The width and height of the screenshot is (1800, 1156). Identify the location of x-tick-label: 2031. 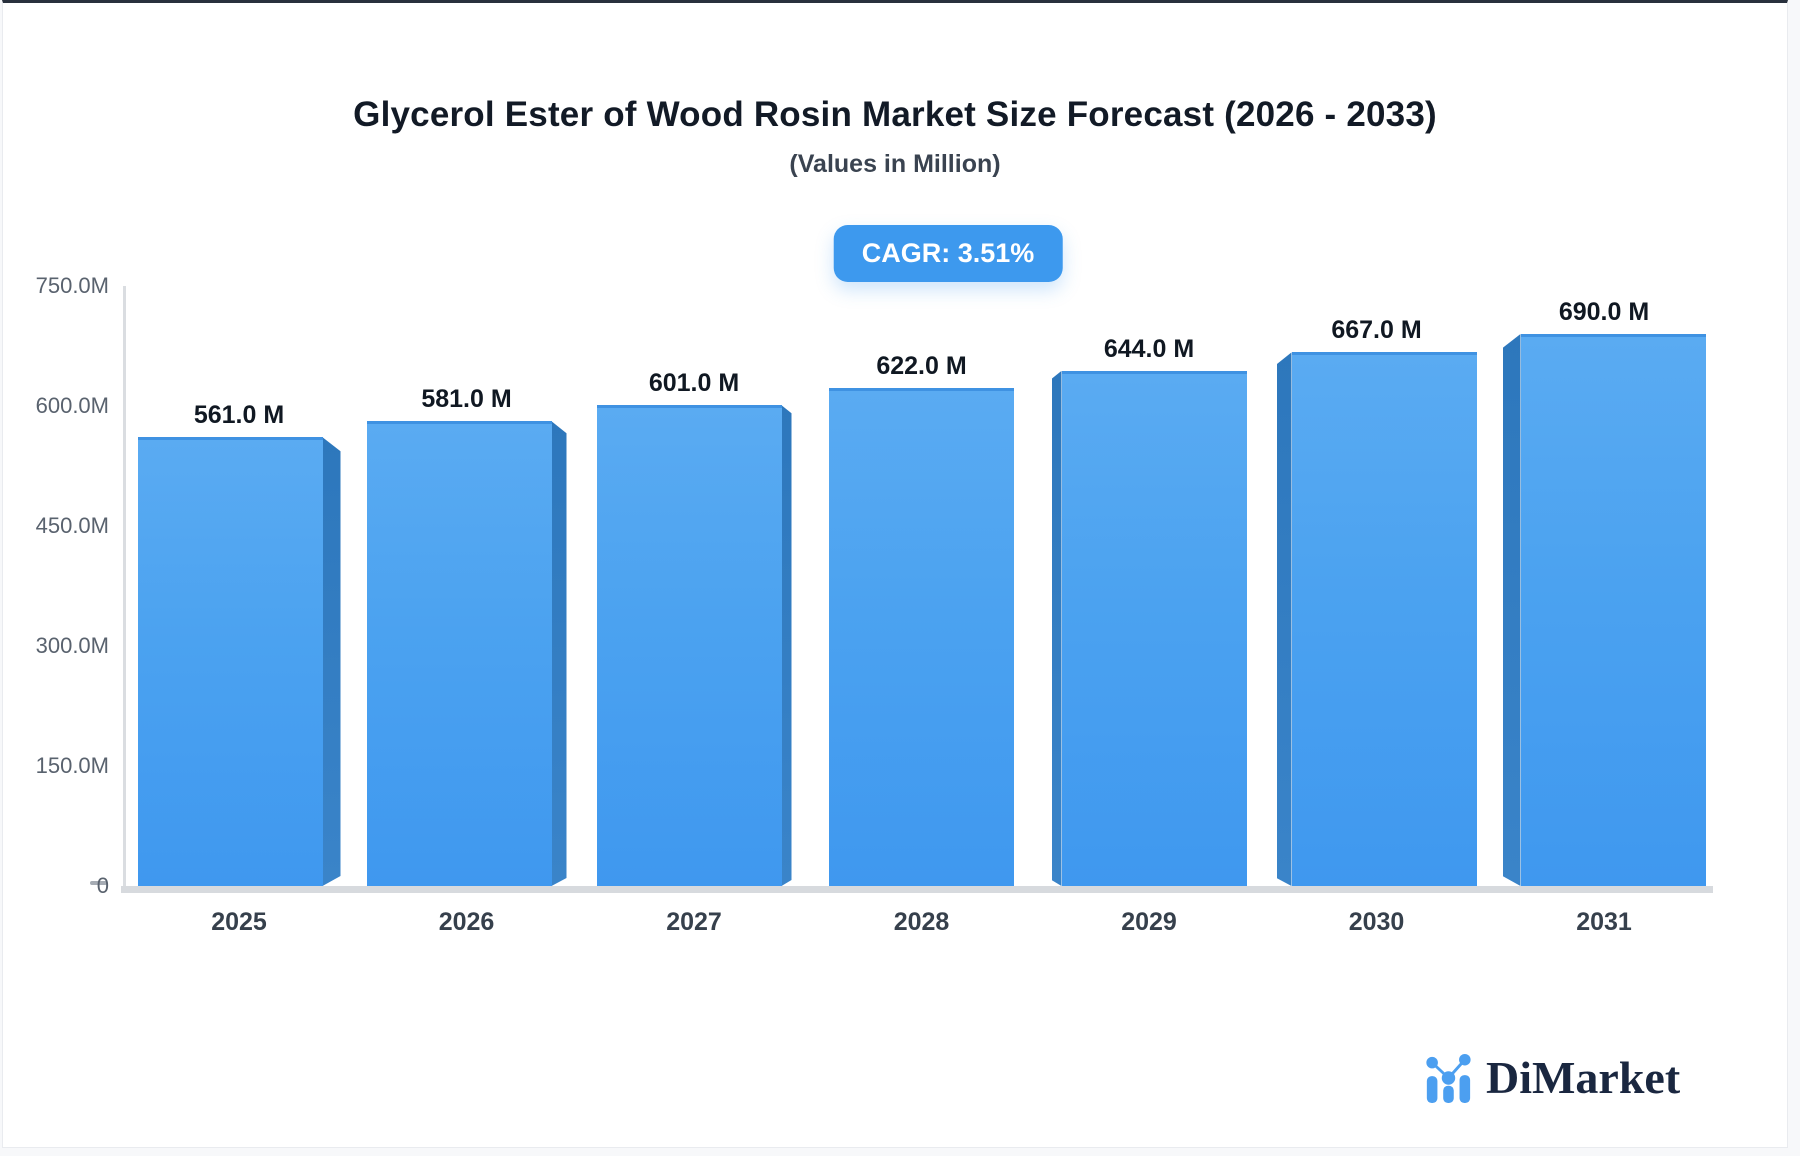
(1604, 922).